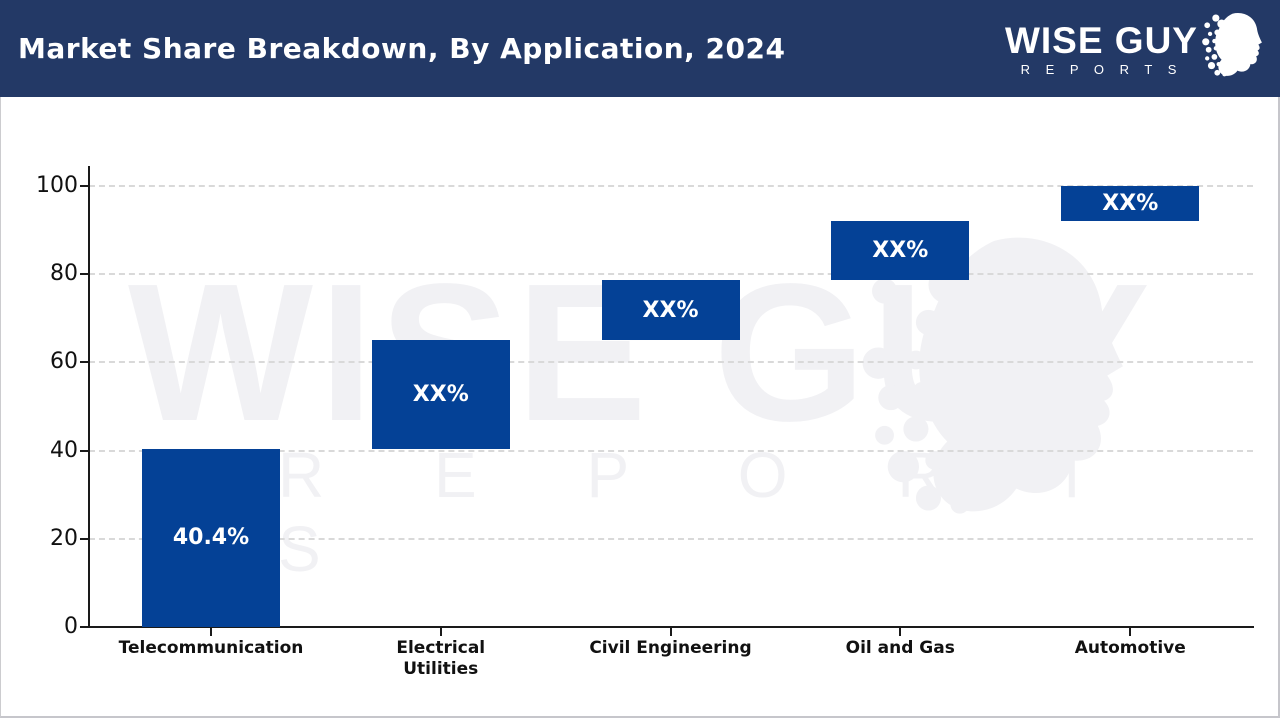  Describe the element at coordinates (440, 632) in the screenshot. I see `x-tick-electrical-utilities` at that location.